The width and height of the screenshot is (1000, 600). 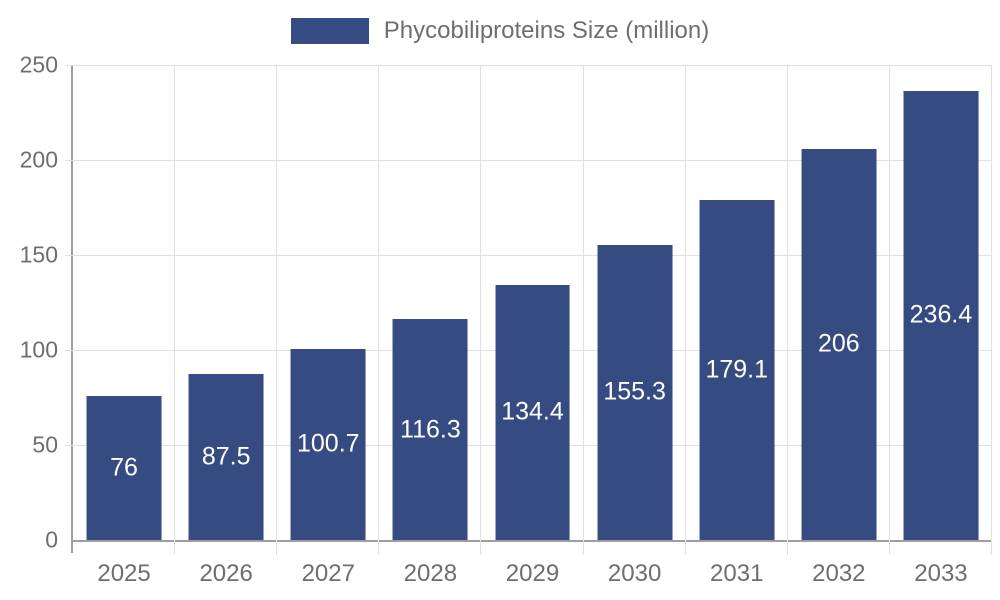 I want to click on bar-value-label: 134.4, so click(x=532, y=411).